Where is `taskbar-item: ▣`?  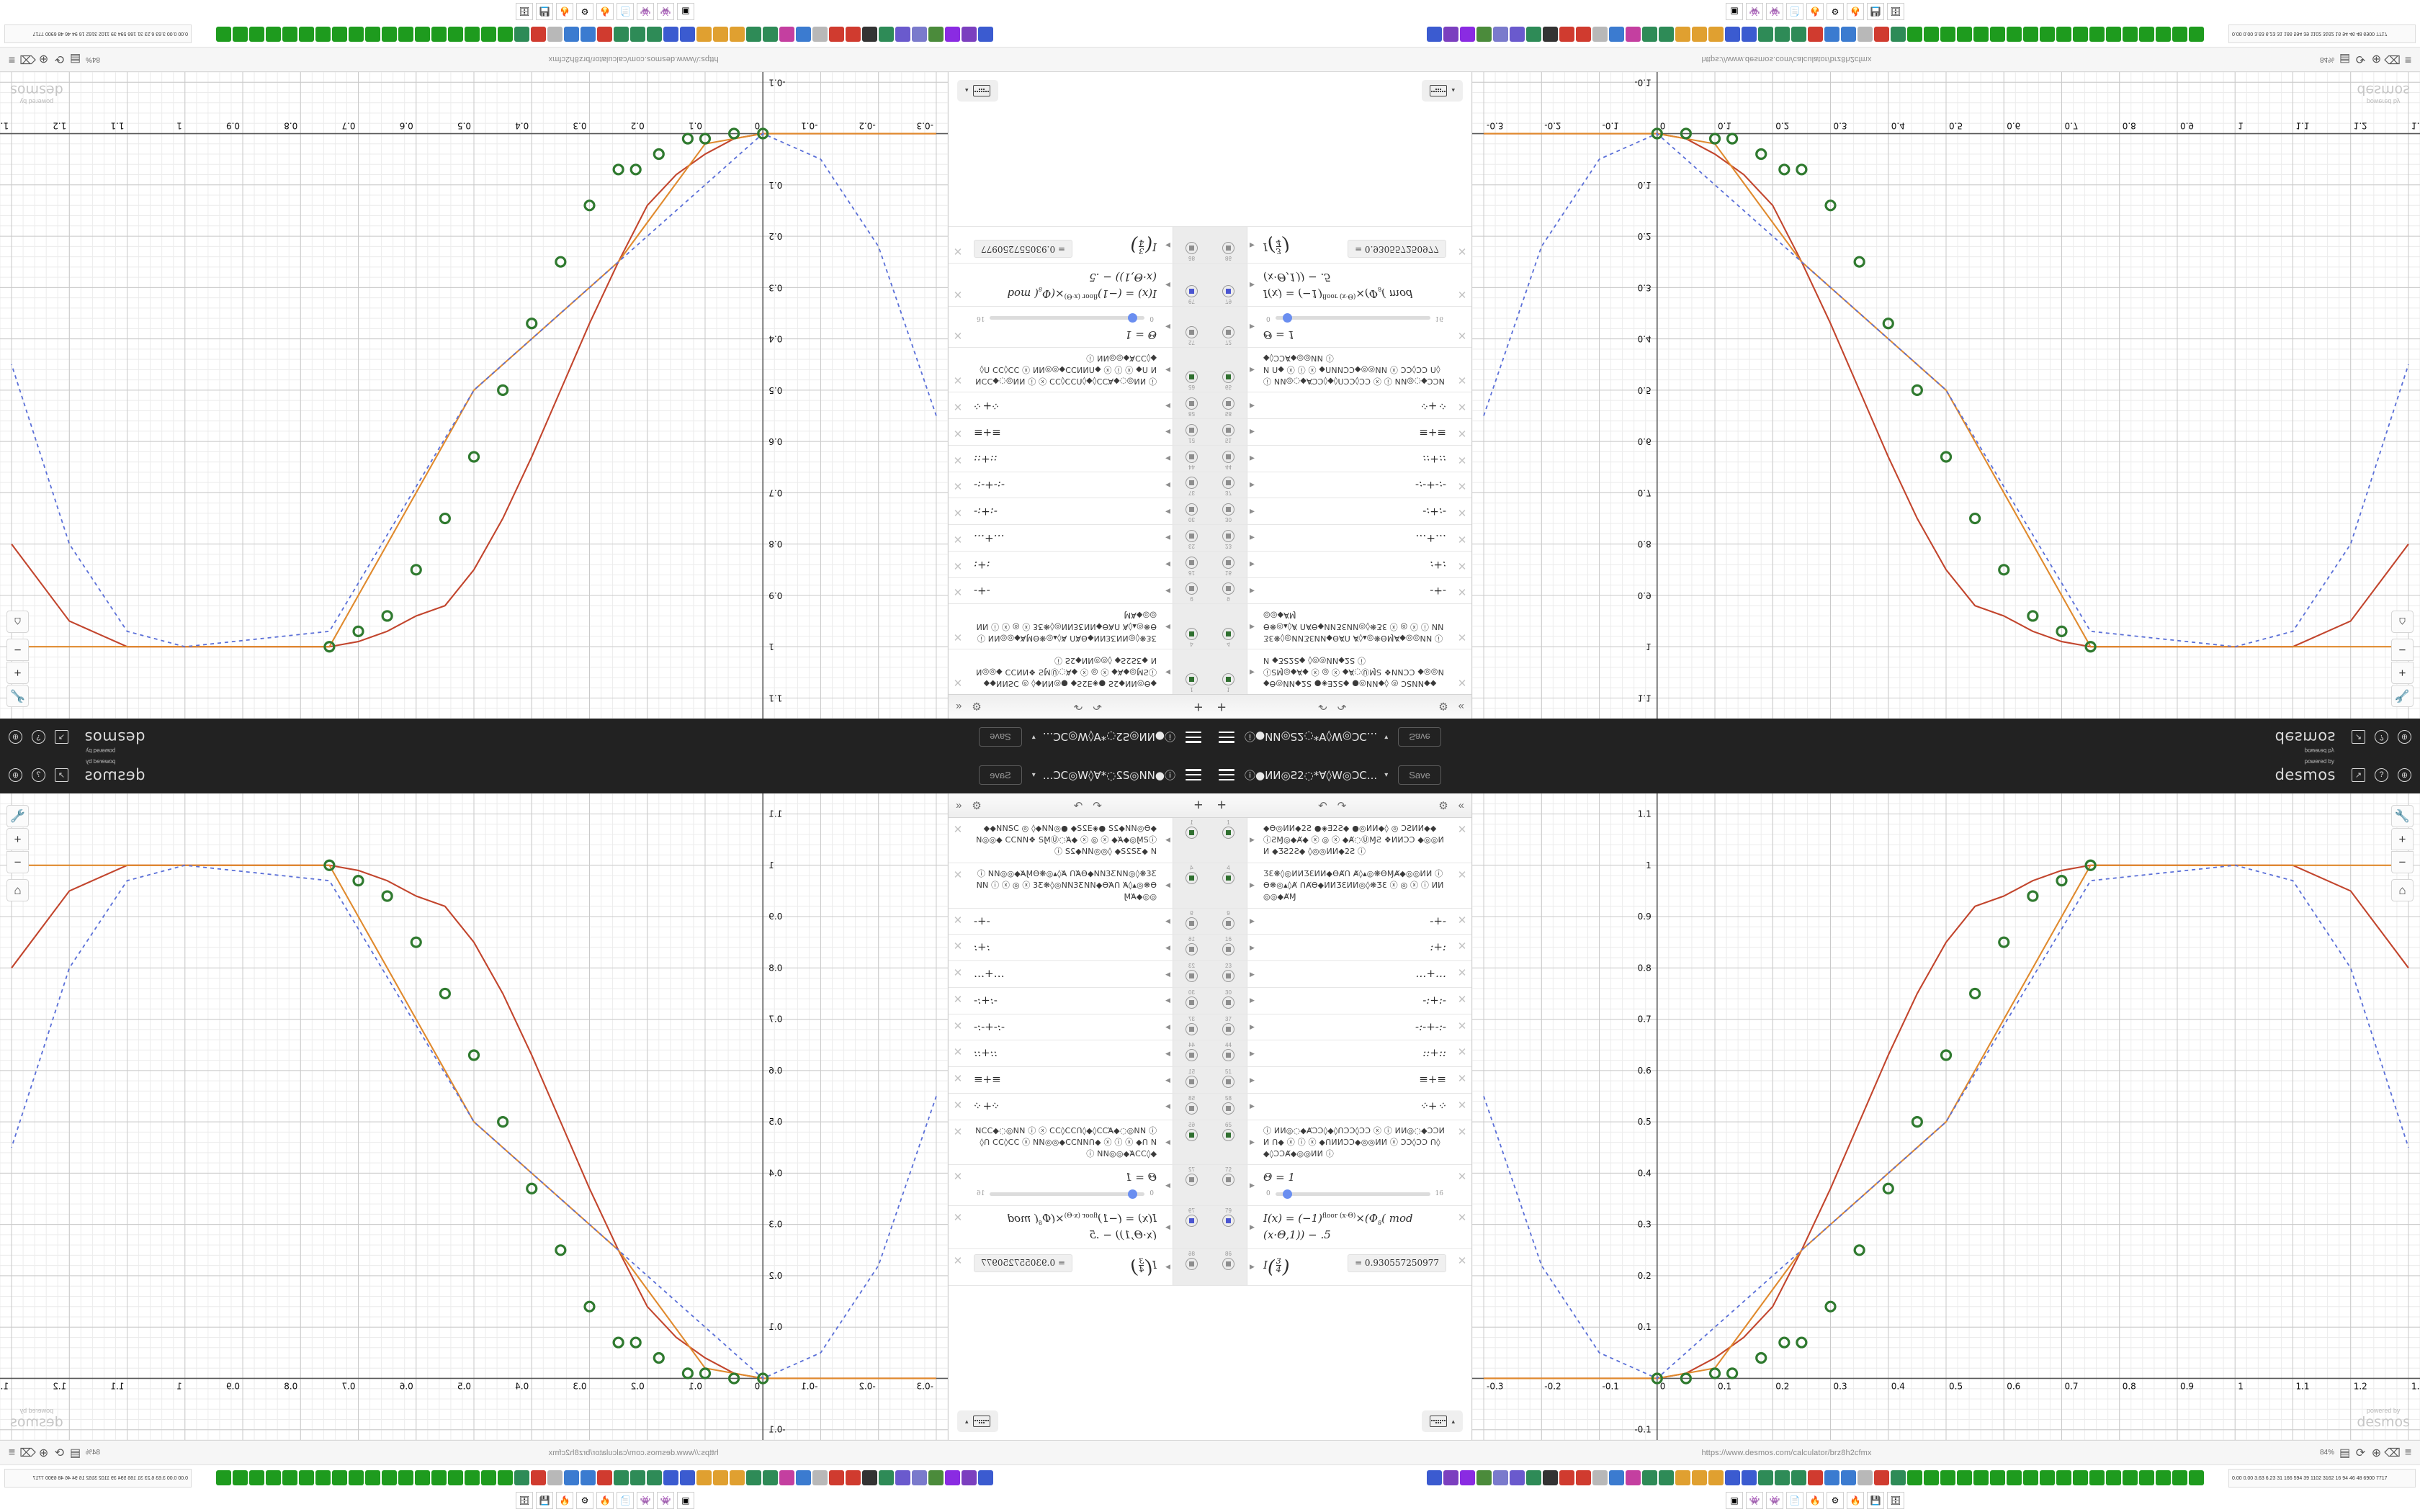
taskbar-item: ▣ is located at coordinates (1734, 11).